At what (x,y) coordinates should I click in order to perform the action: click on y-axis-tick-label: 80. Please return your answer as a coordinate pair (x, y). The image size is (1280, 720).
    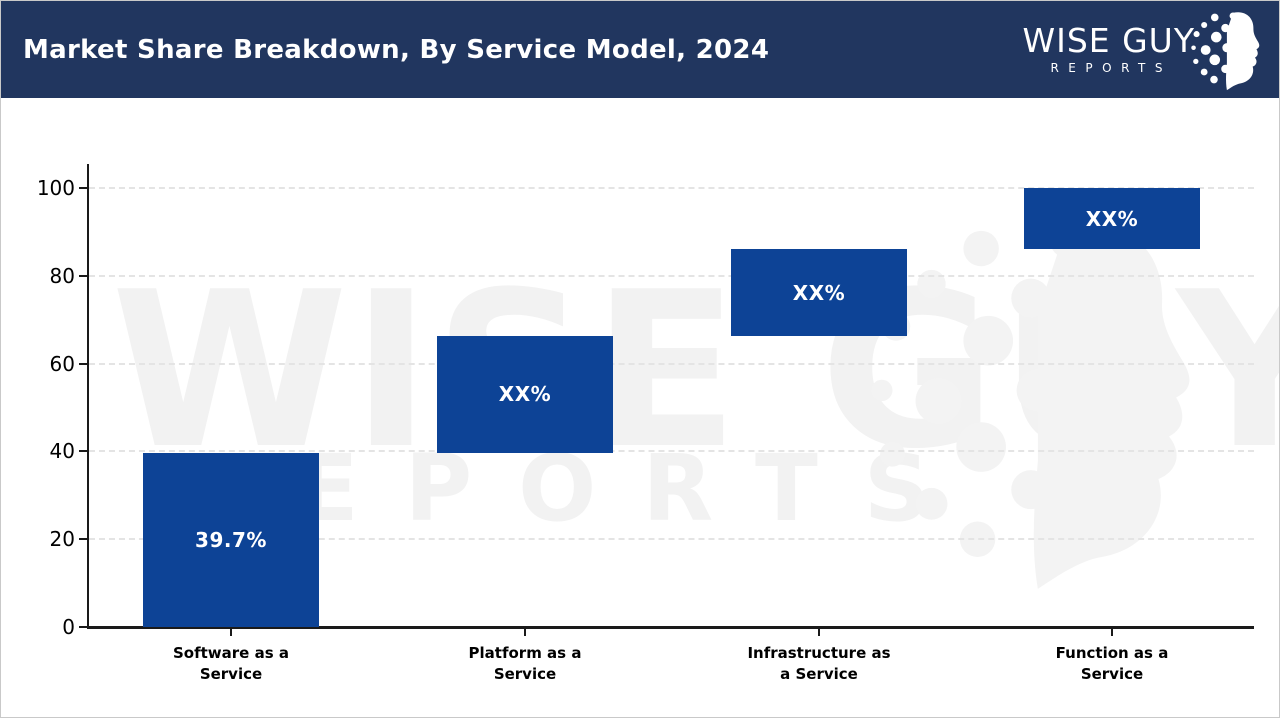
    Looking at the image, I should click on (62, 275).